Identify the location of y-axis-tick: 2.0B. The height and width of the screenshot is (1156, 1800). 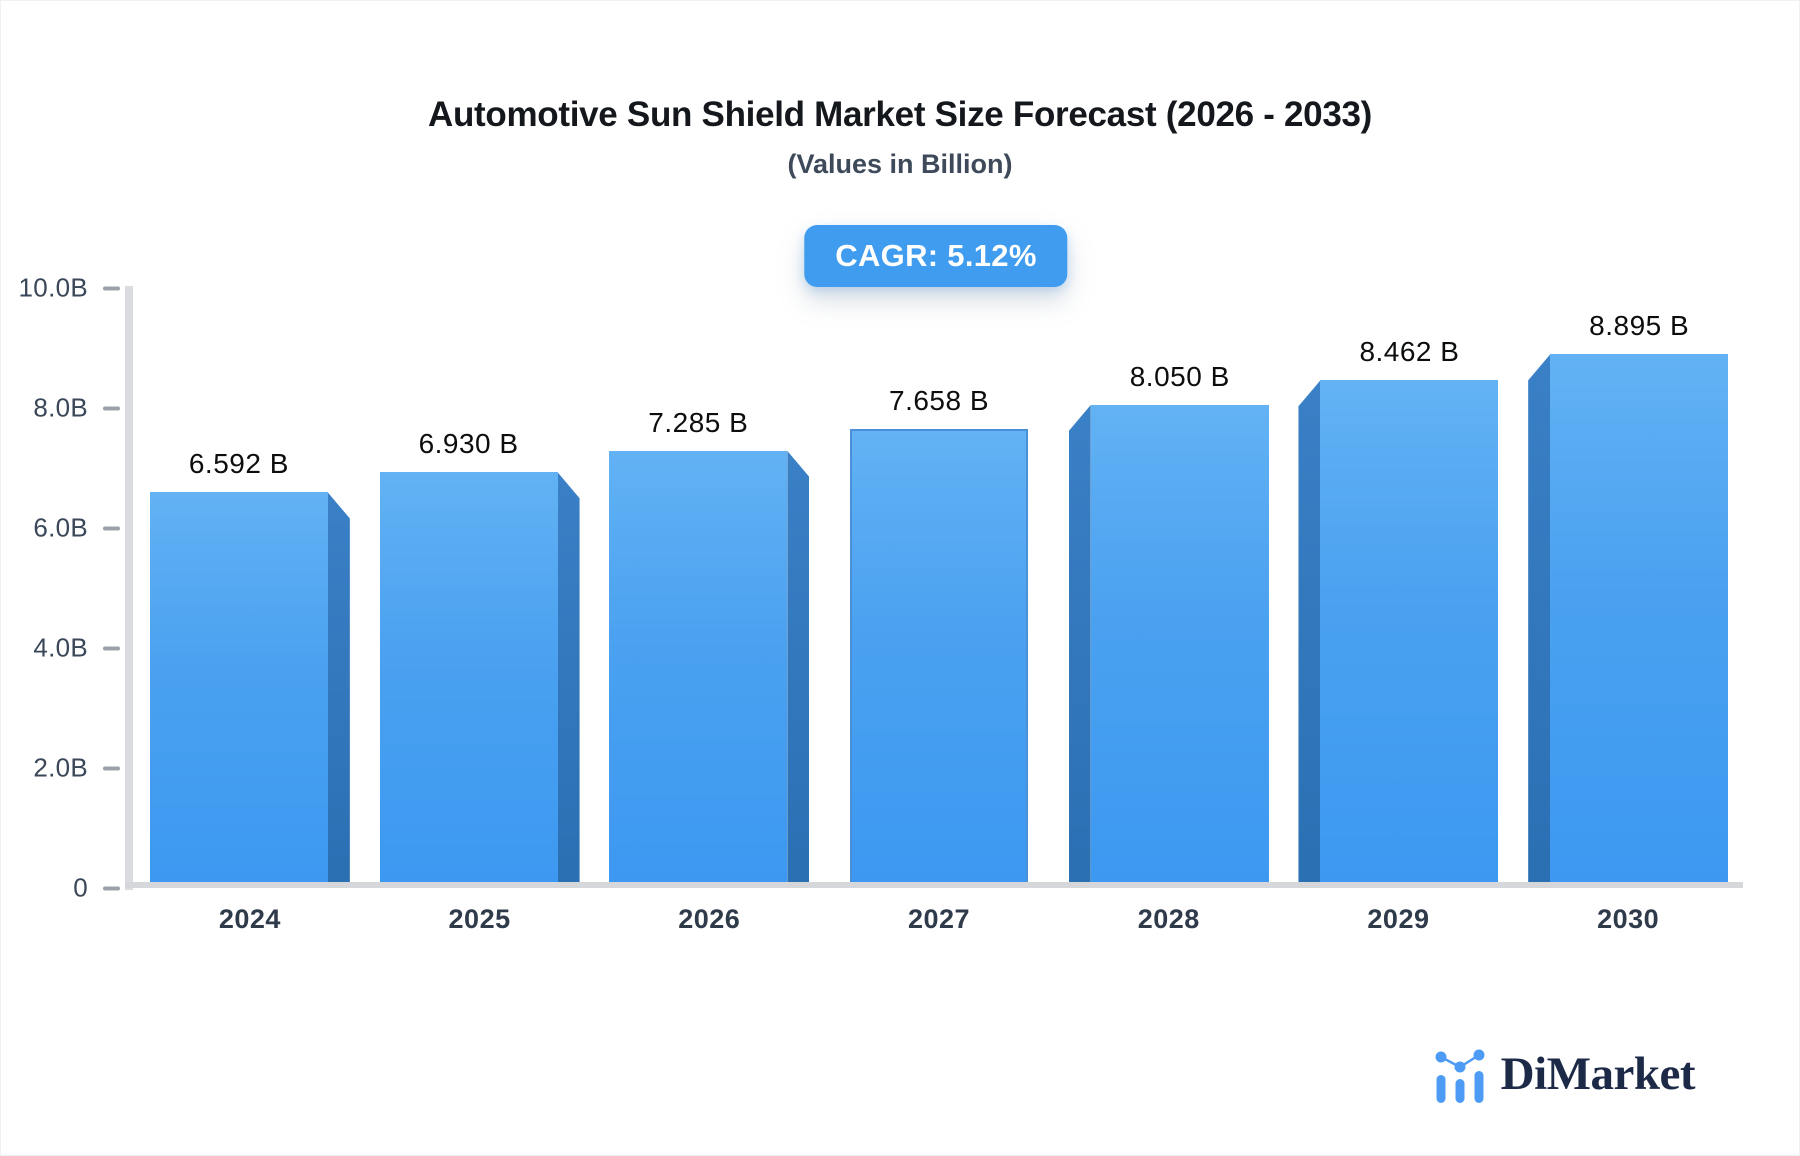
(64, 768).